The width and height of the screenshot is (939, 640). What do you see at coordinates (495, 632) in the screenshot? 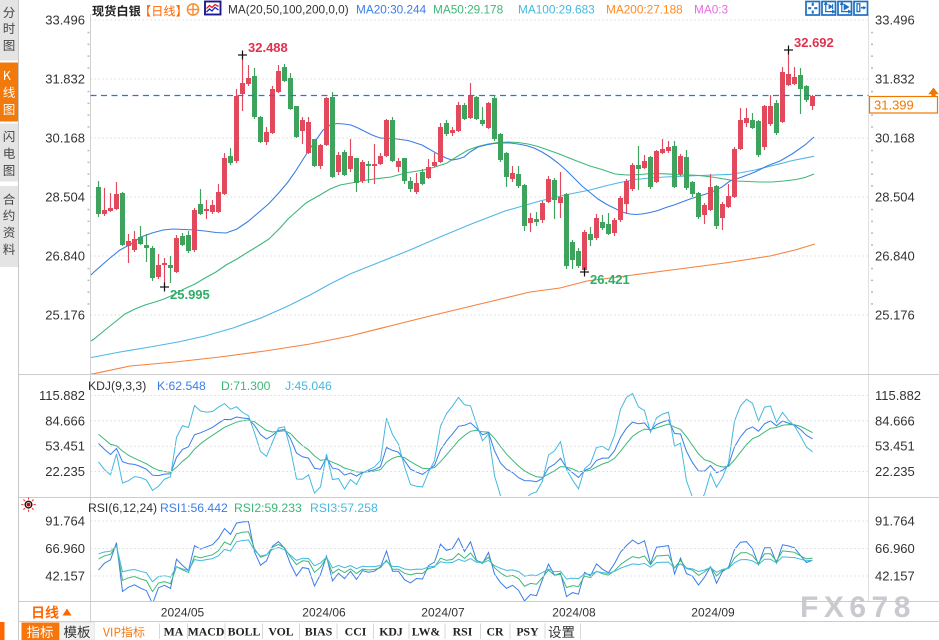
I see `svg-text: CR` at bounding box center [495, 632].